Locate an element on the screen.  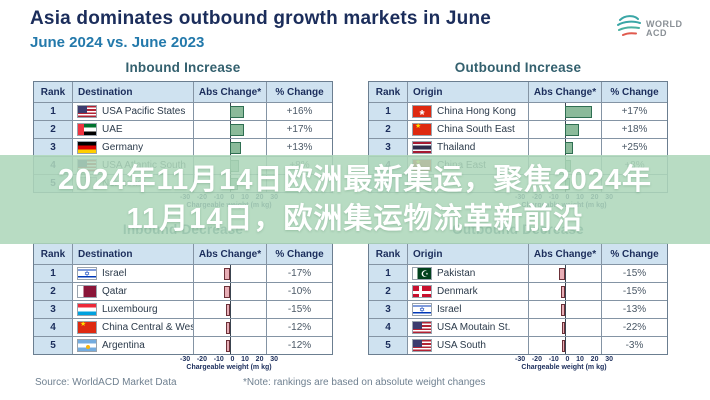
axis-tick: 30 is located at coordinates (274, 359).